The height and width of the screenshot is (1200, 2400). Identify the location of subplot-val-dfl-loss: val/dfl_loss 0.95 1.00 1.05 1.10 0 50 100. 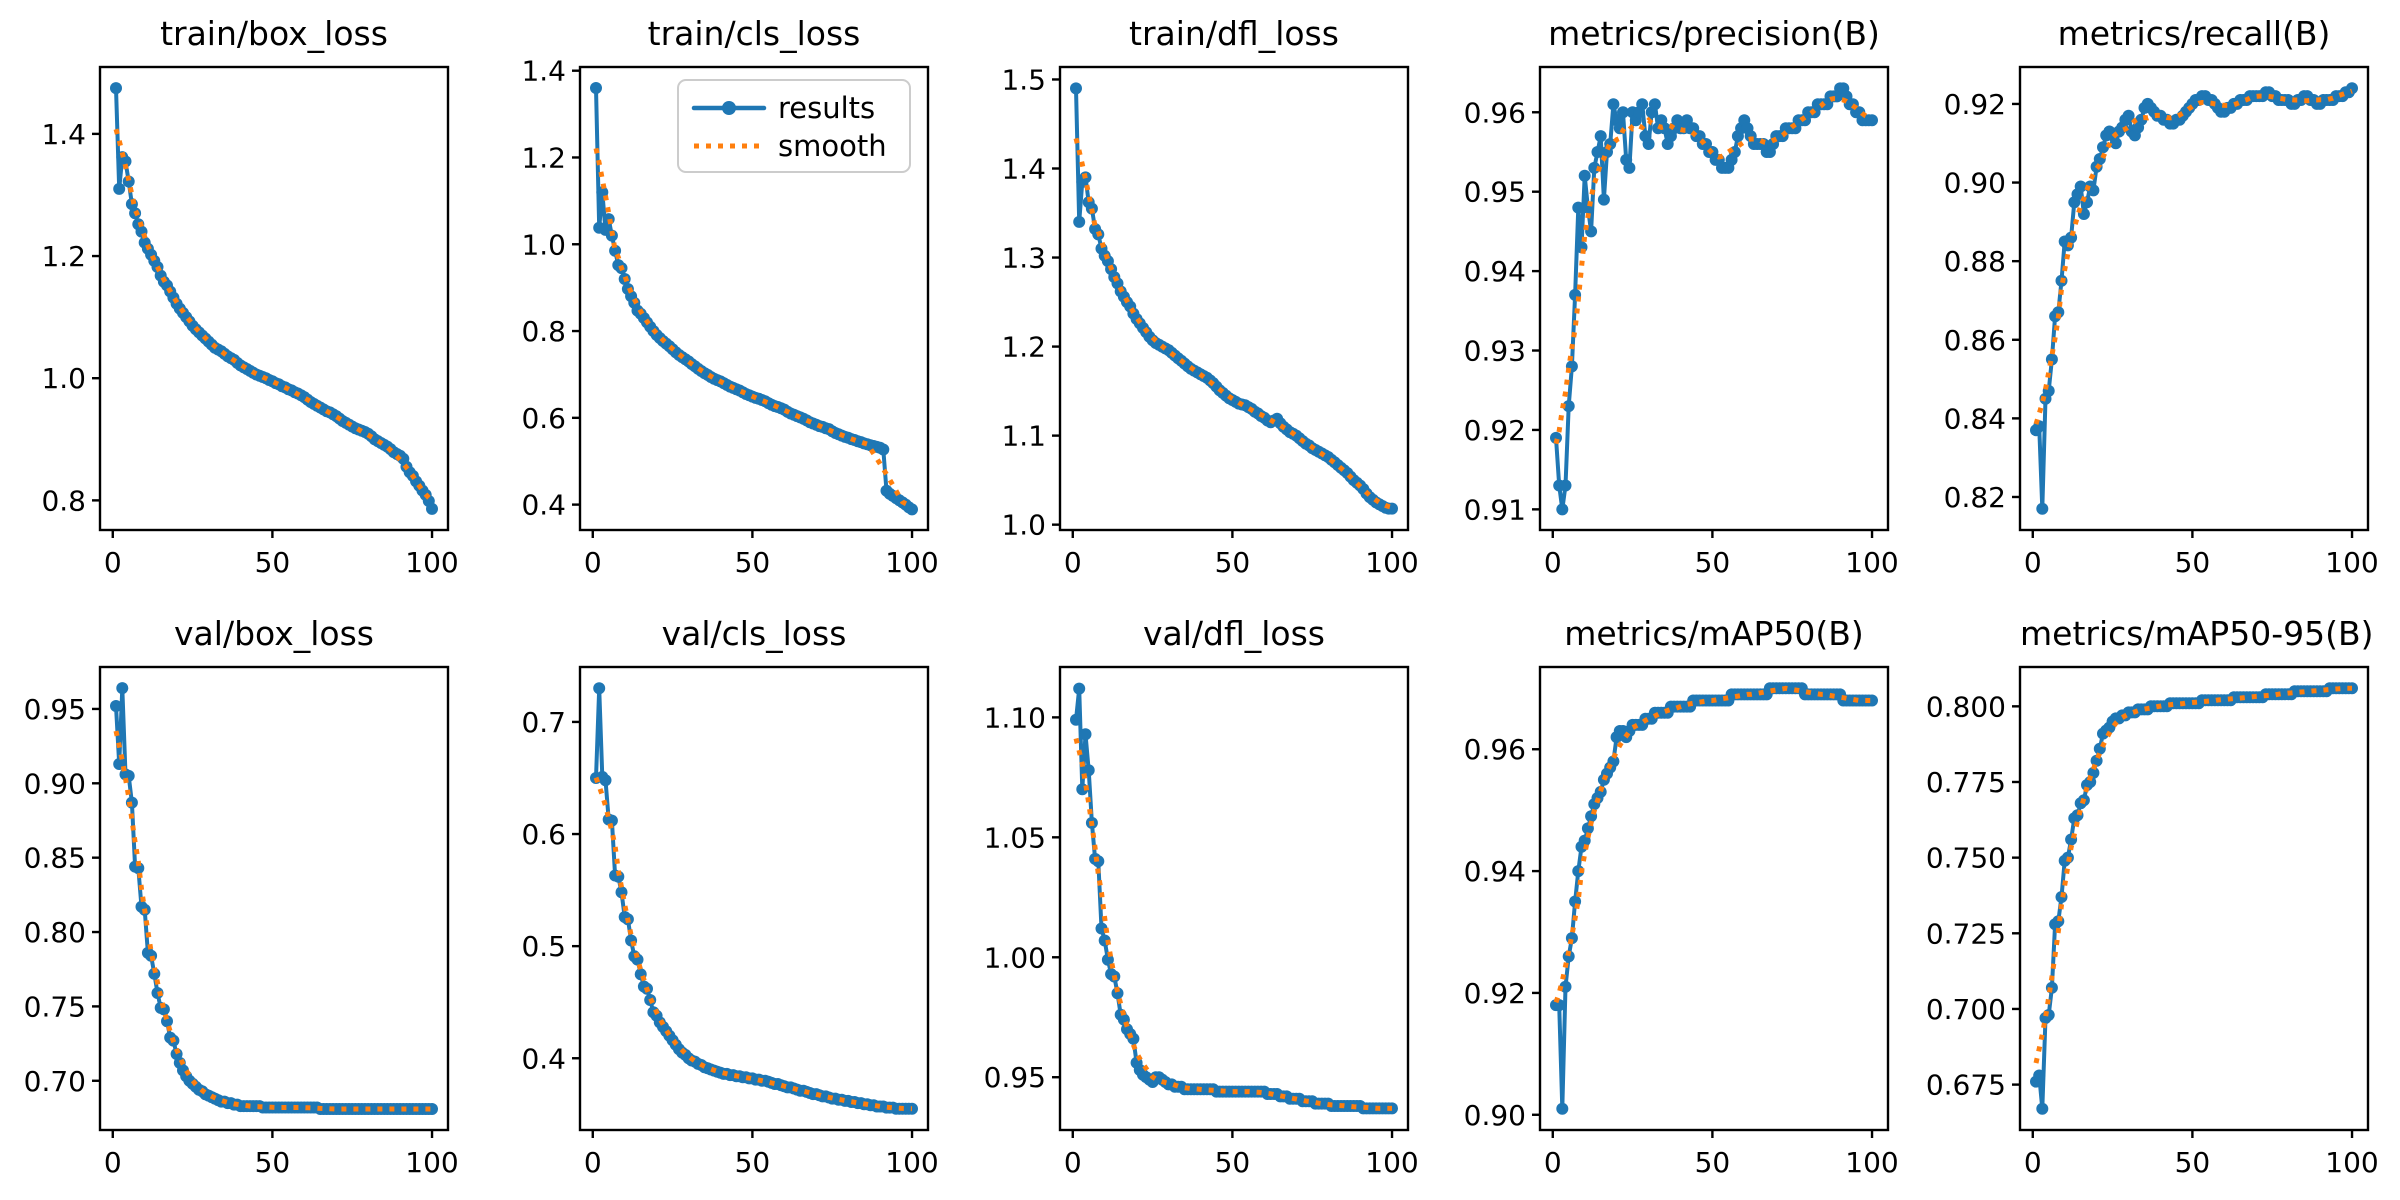
(1200, 900).